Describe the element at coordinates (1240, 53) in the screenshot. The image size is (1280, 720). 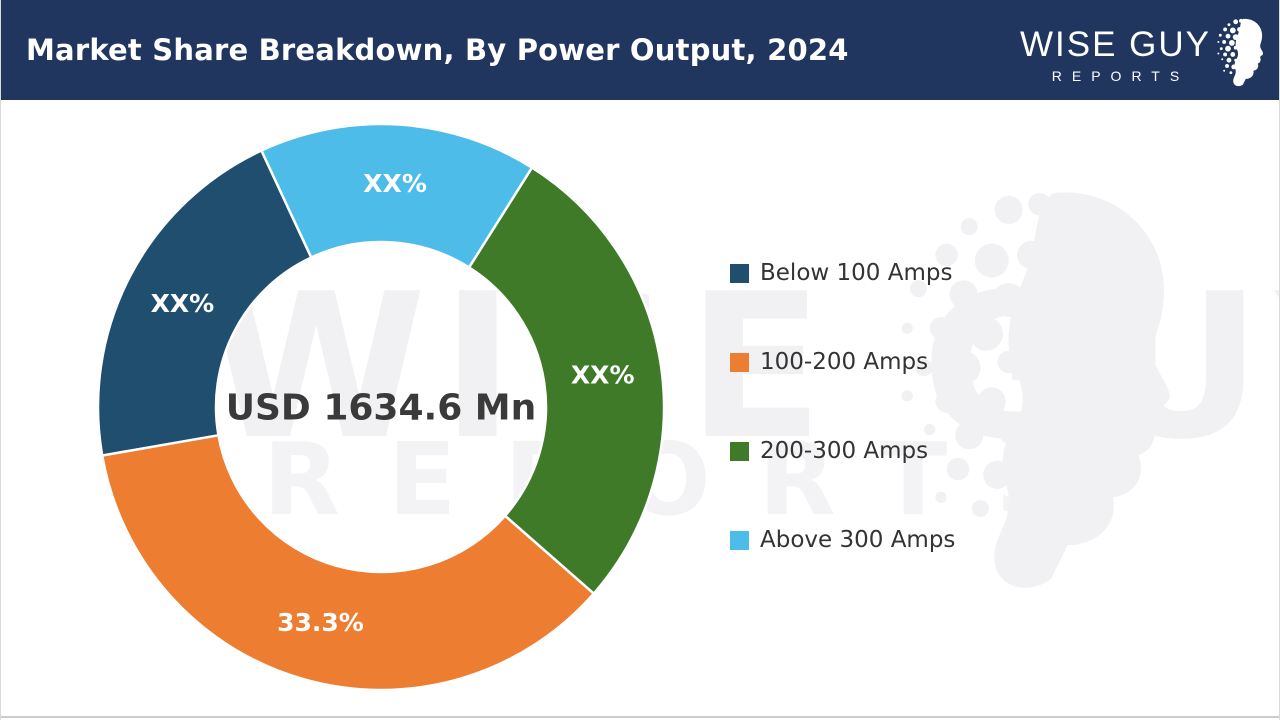
I see `wiseguy-face-icon` at that location.